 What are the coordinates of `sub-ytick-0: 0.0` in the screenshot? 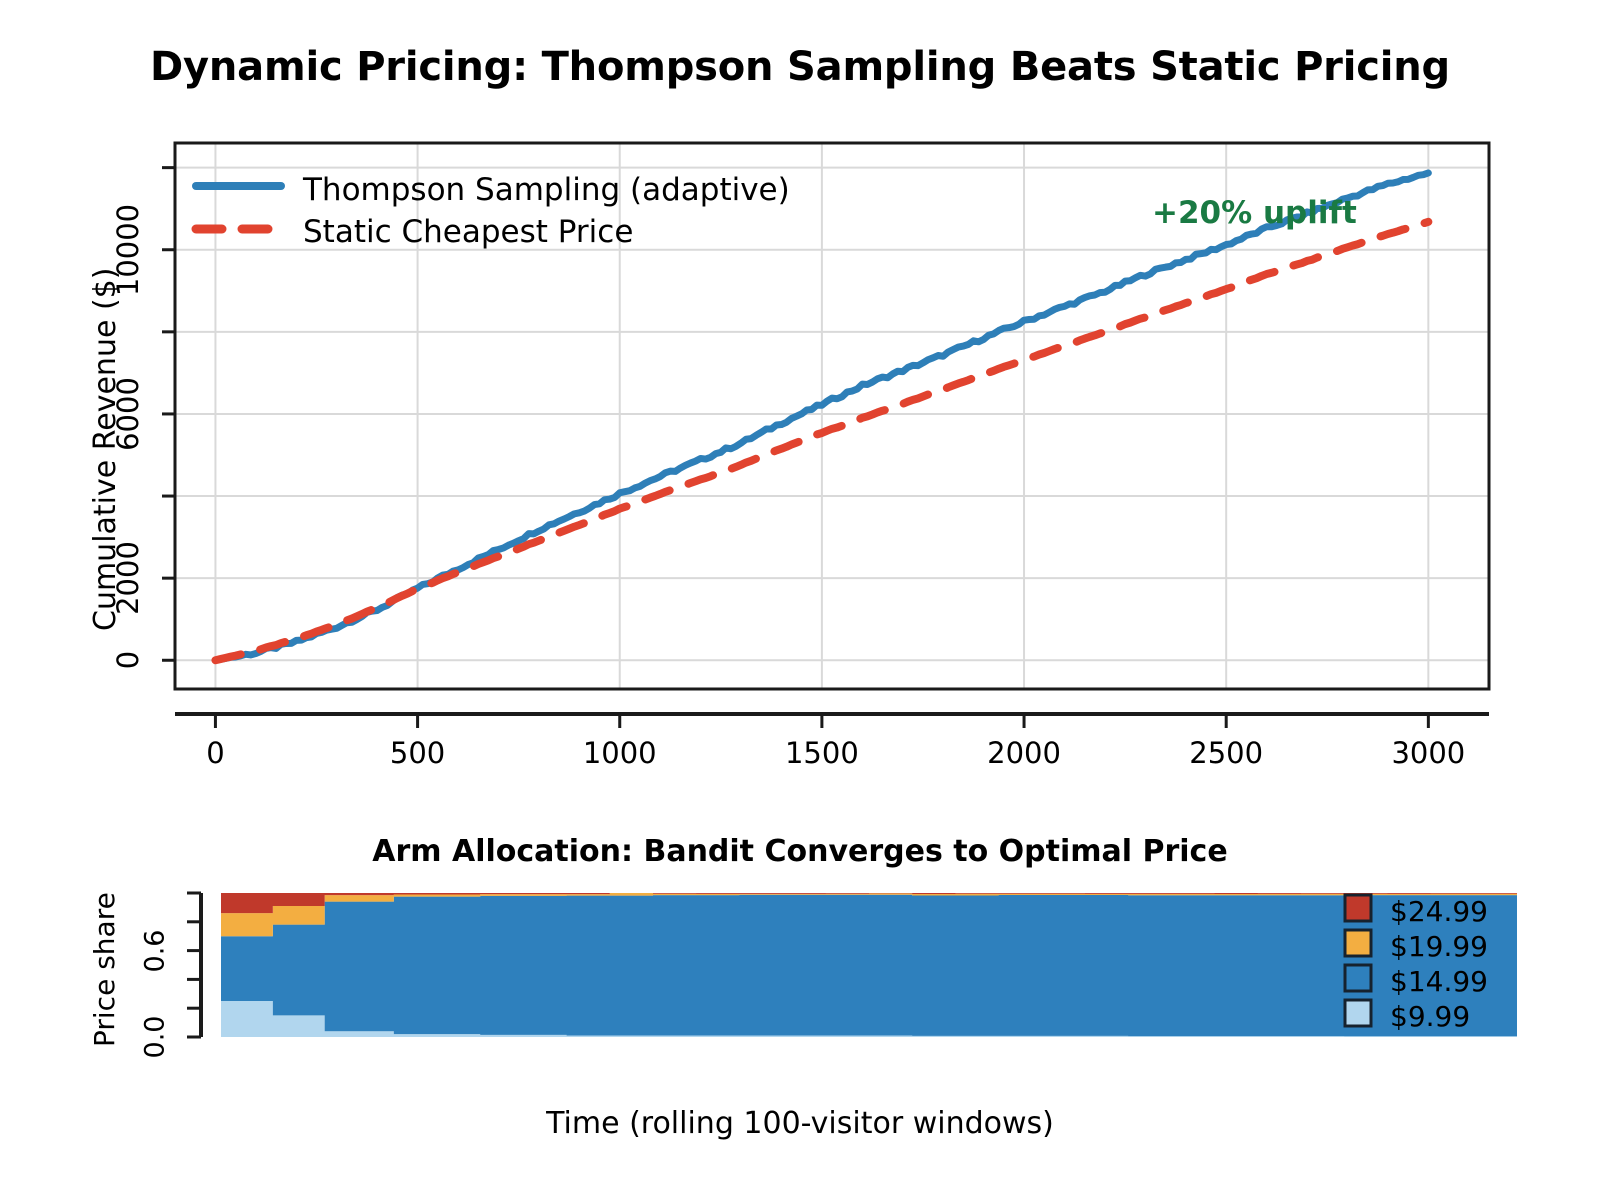 It's located at (155, 1037).